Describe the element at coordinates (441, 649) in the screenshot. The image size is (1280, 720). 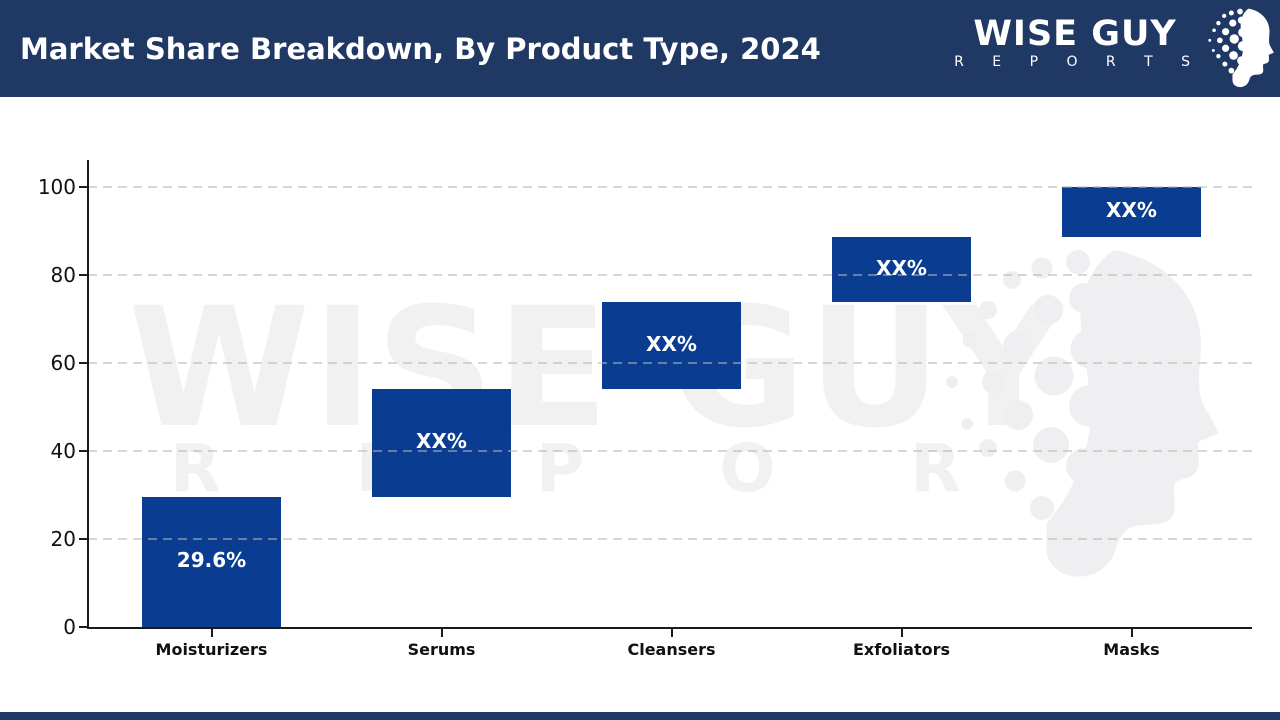
I see `x-category-label-serums: Serums` at that location.